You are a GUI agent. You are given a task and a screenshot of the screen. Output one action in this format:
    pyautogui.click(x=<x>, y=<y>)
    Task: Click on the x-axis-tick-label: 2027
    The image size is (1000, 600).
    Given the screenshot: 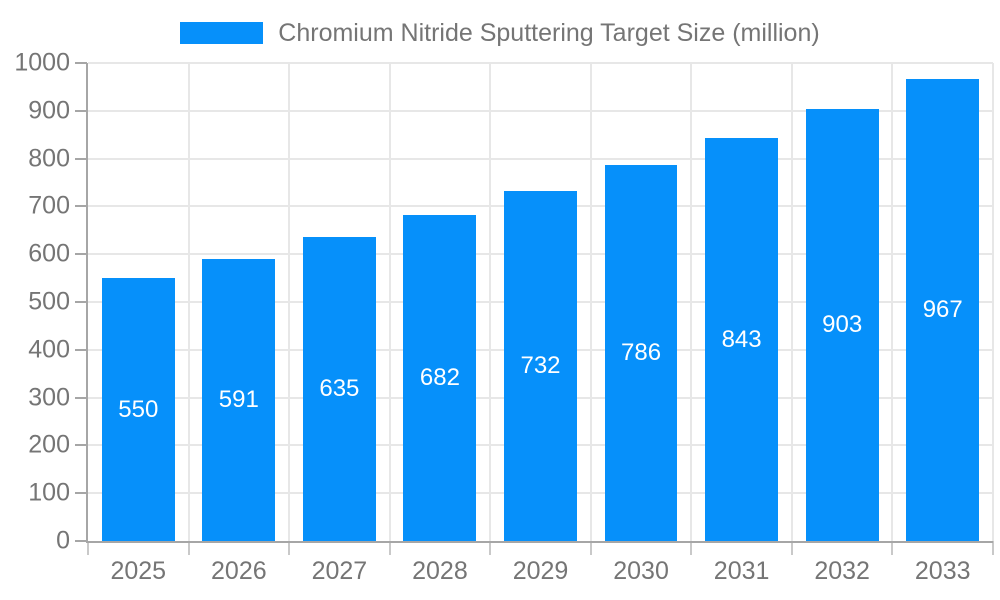 What is the action you would take?
    pyautogui.click(x=339, y=571)
    